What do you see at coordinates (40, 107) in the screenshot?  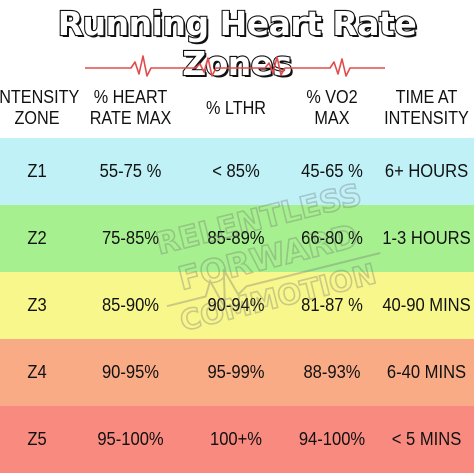 I see `header-intensity-zone: INTENSITY ZONE` at bounding box center [40, 107].